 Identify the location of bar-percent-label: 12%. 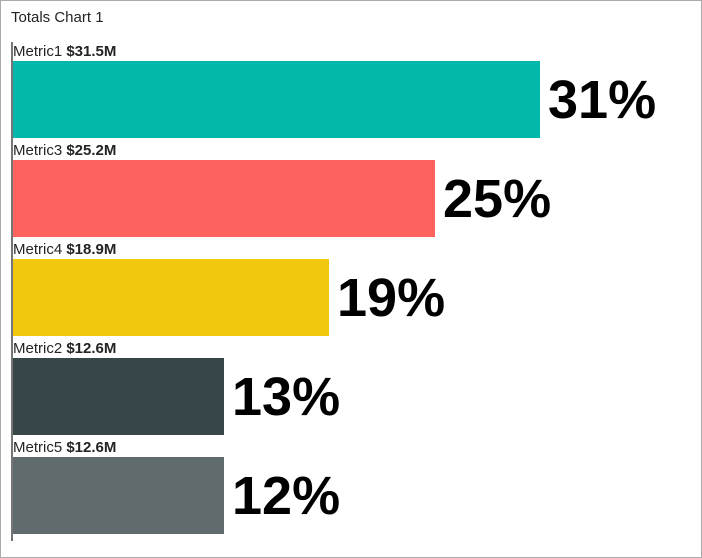
(286, 495).